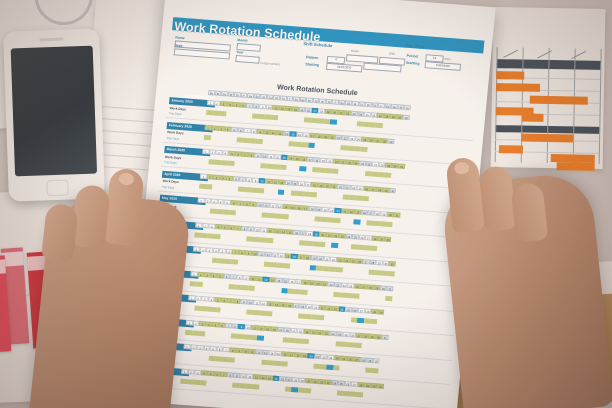  Describe the element at coordinates (382, 67) in the screenshot. I see `shift-starting-extra` at that location.